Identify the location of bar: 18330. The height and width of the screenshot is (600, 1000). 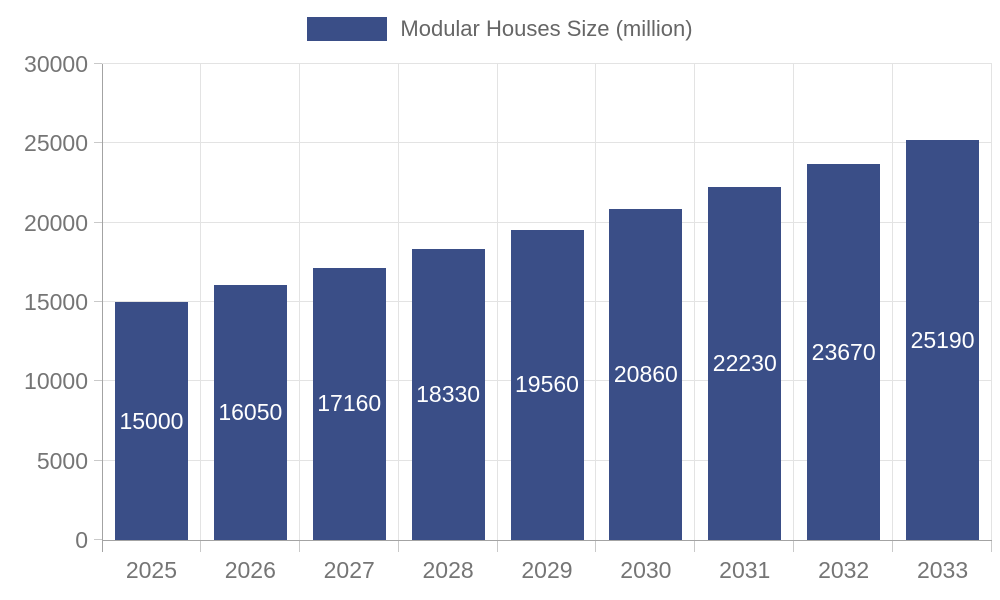
(448, 394).